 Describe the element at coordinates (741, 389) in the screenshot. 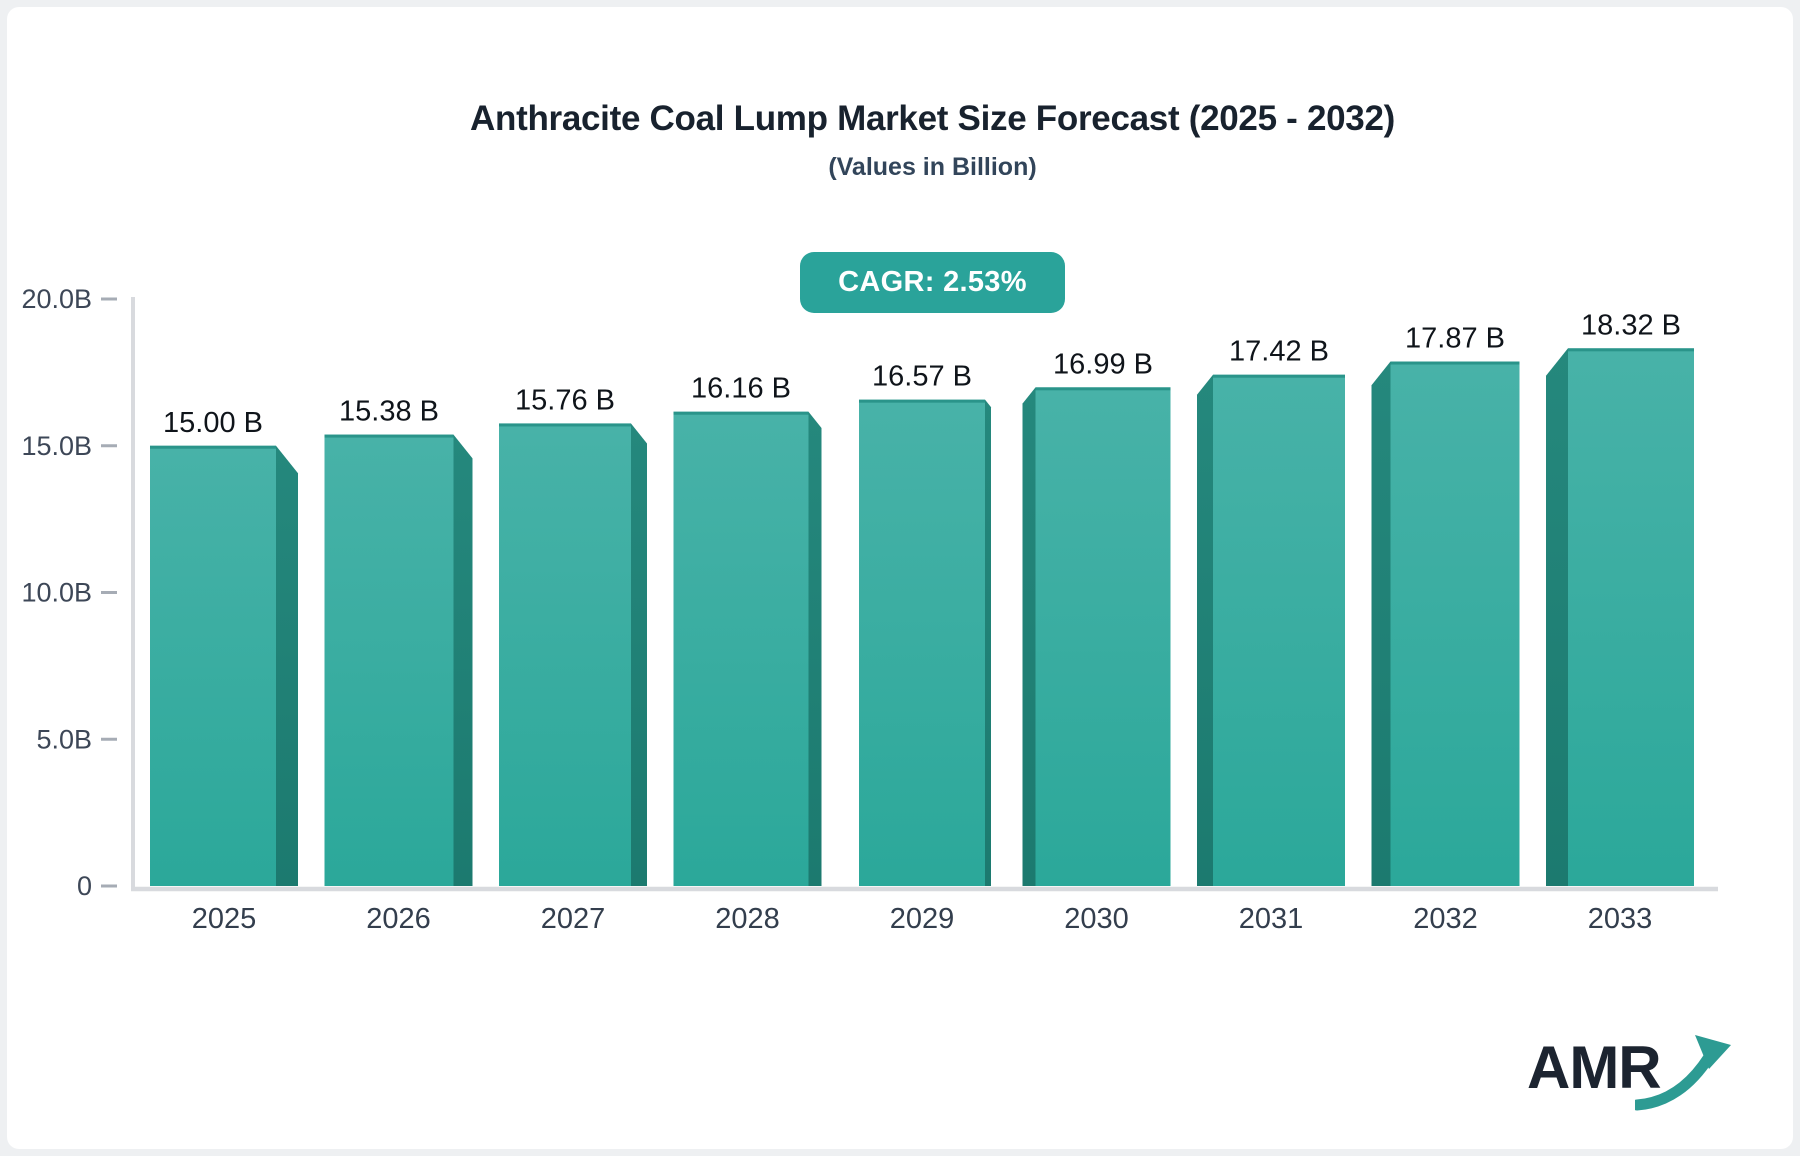

I see `bar-value-label: 16.16 B` at that location.